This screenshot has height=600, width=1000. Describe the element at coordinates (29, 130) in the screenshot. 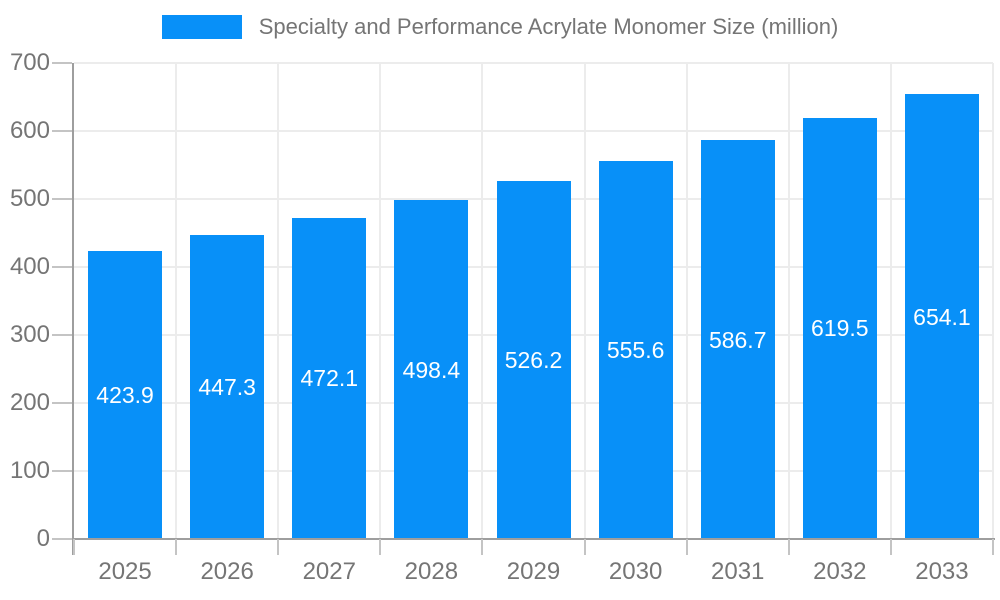

I see `y-axis-label: 600` at that location.